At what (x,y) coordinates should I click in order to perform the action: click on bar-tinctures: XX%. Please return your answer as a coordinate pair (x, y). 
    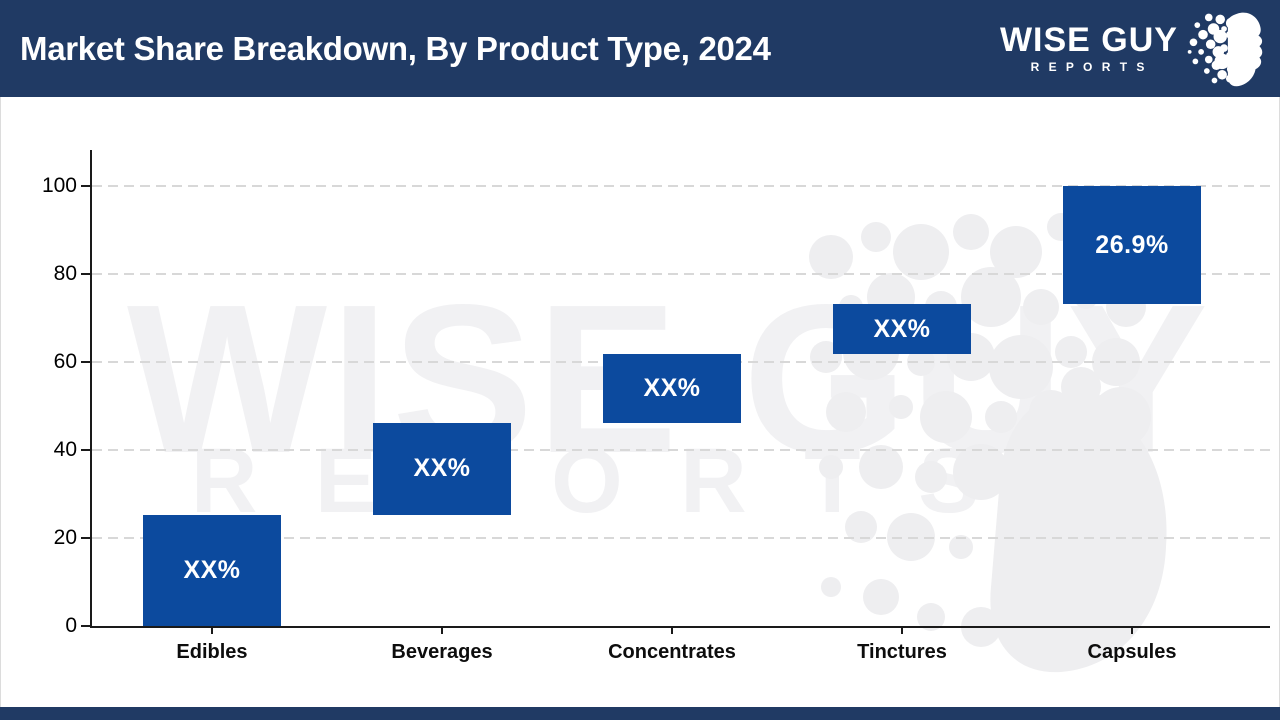
    Looking at the image, I should click on (902, 329).